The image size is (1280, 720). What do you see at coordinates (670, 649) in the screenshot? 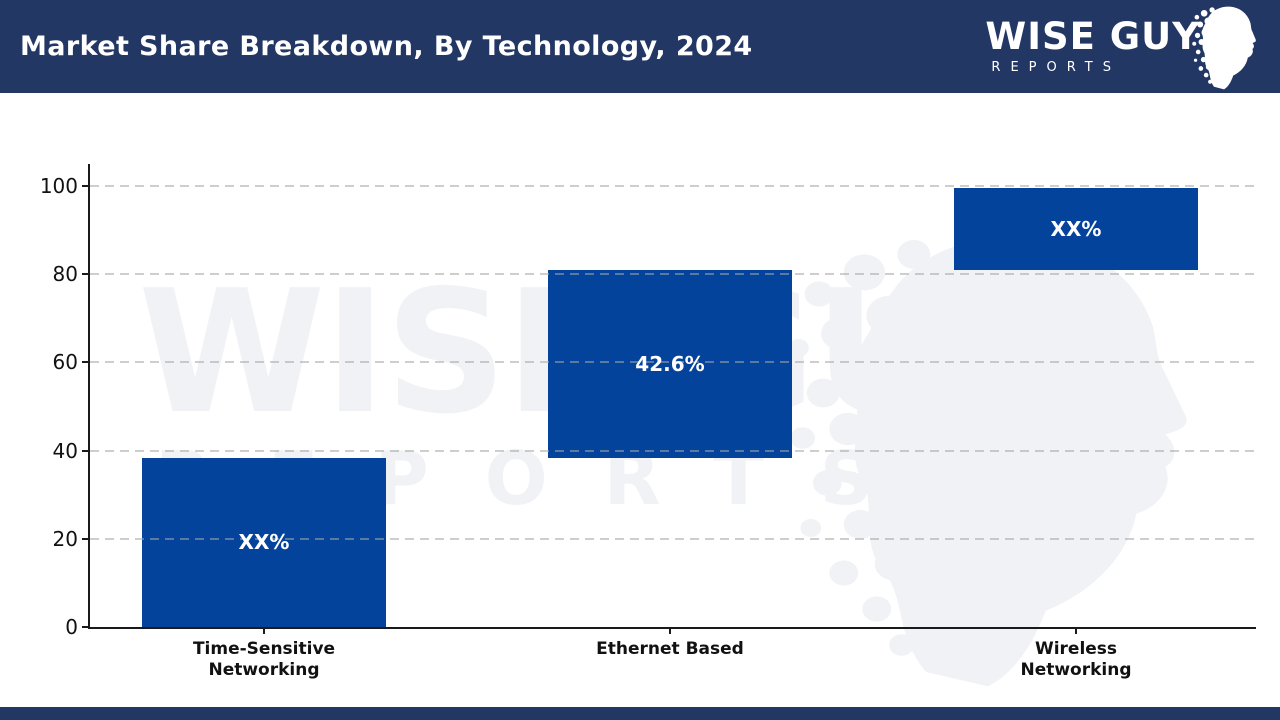
I see `x-category-label-2: Ethernet Based` at bounding box center [670, 649].